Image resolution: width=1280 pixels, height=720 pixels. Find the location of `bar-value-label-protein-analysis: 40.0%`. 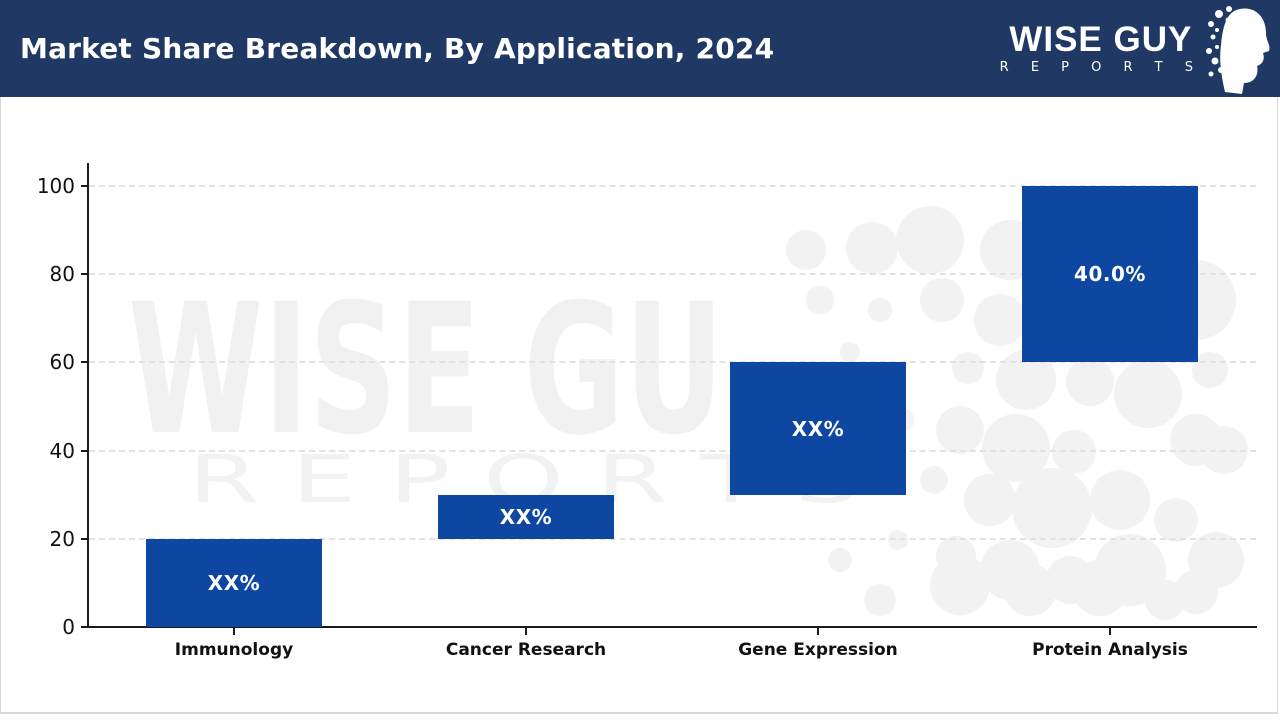

bar-value-label-protein-analysis: 40.0% is located at coordinates (1110, 274).